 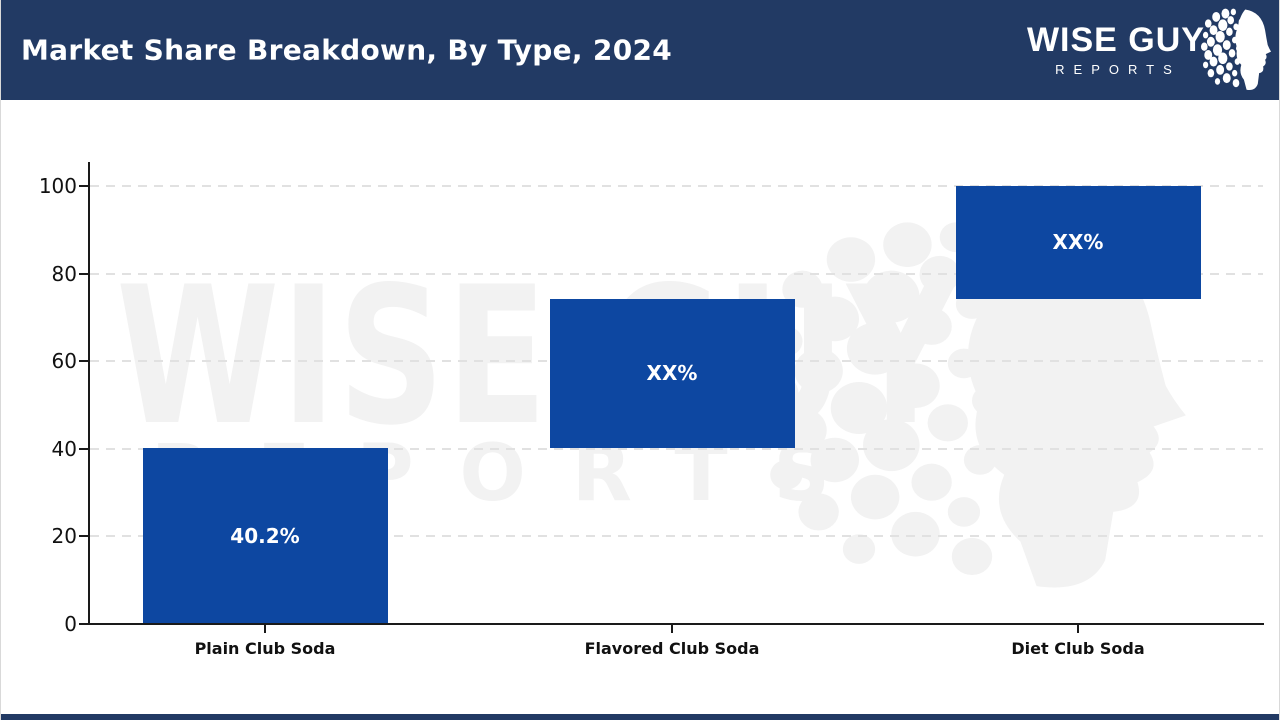 I want to click on bar-value-label-flavored-club-soda: XX%, so click(x=672, y=373).